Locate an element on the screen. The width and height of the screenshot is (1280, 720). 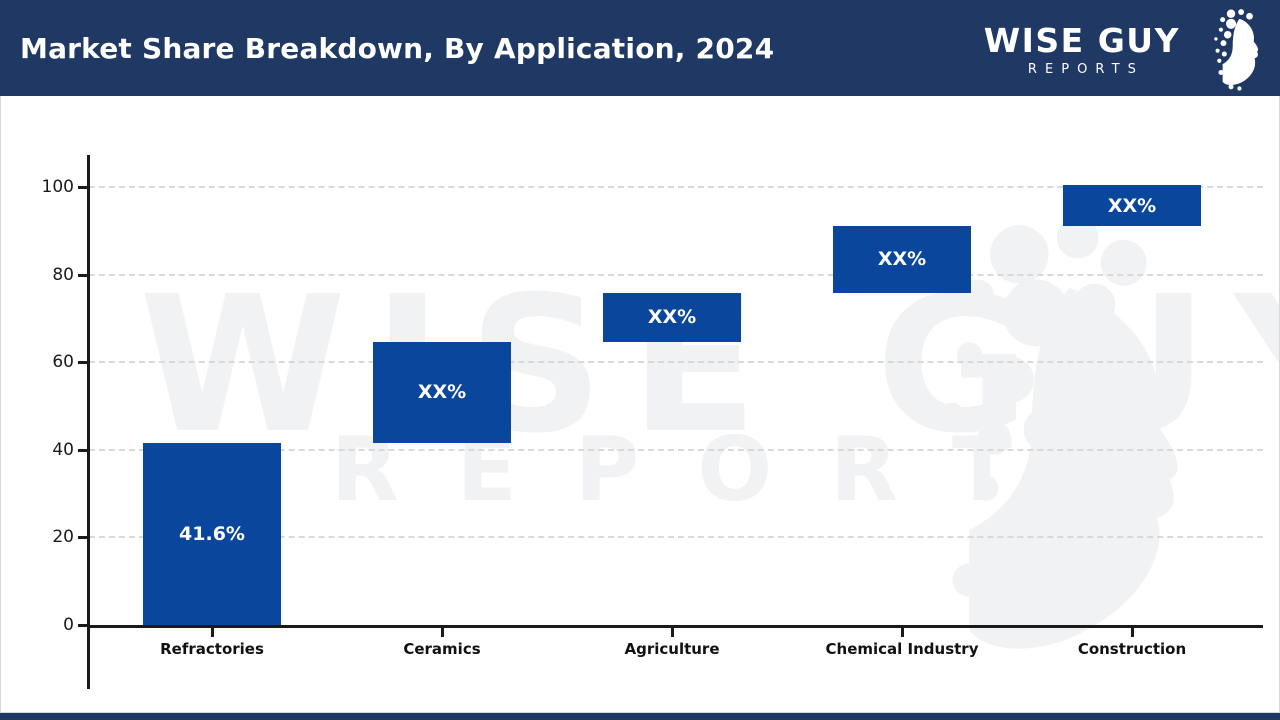
x-axis-category-label: Construction is located at coordinates (1132, 649).